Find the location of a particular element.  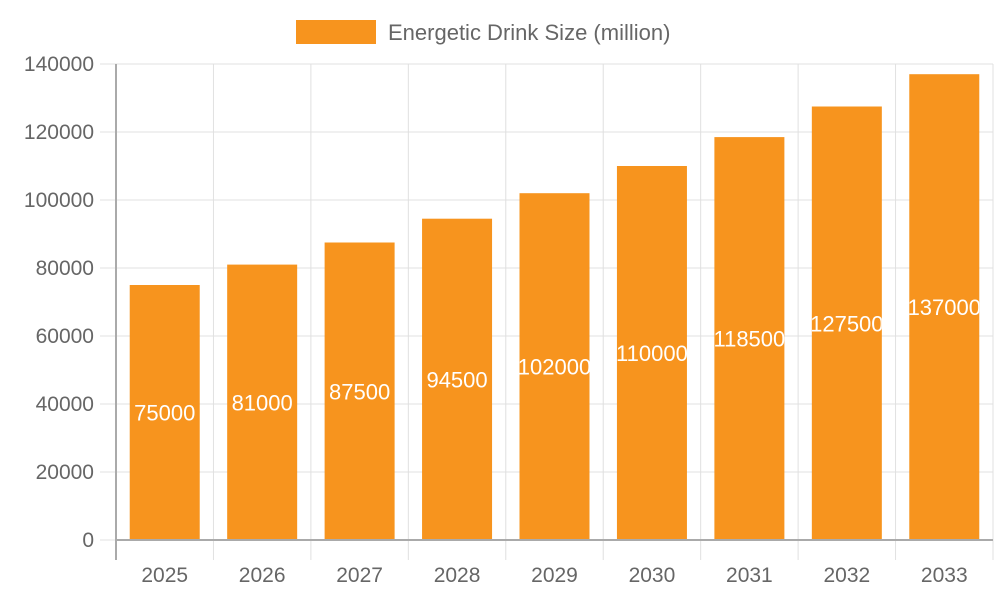

y-tick-label: 120000 is located at coordinates (59, 132).